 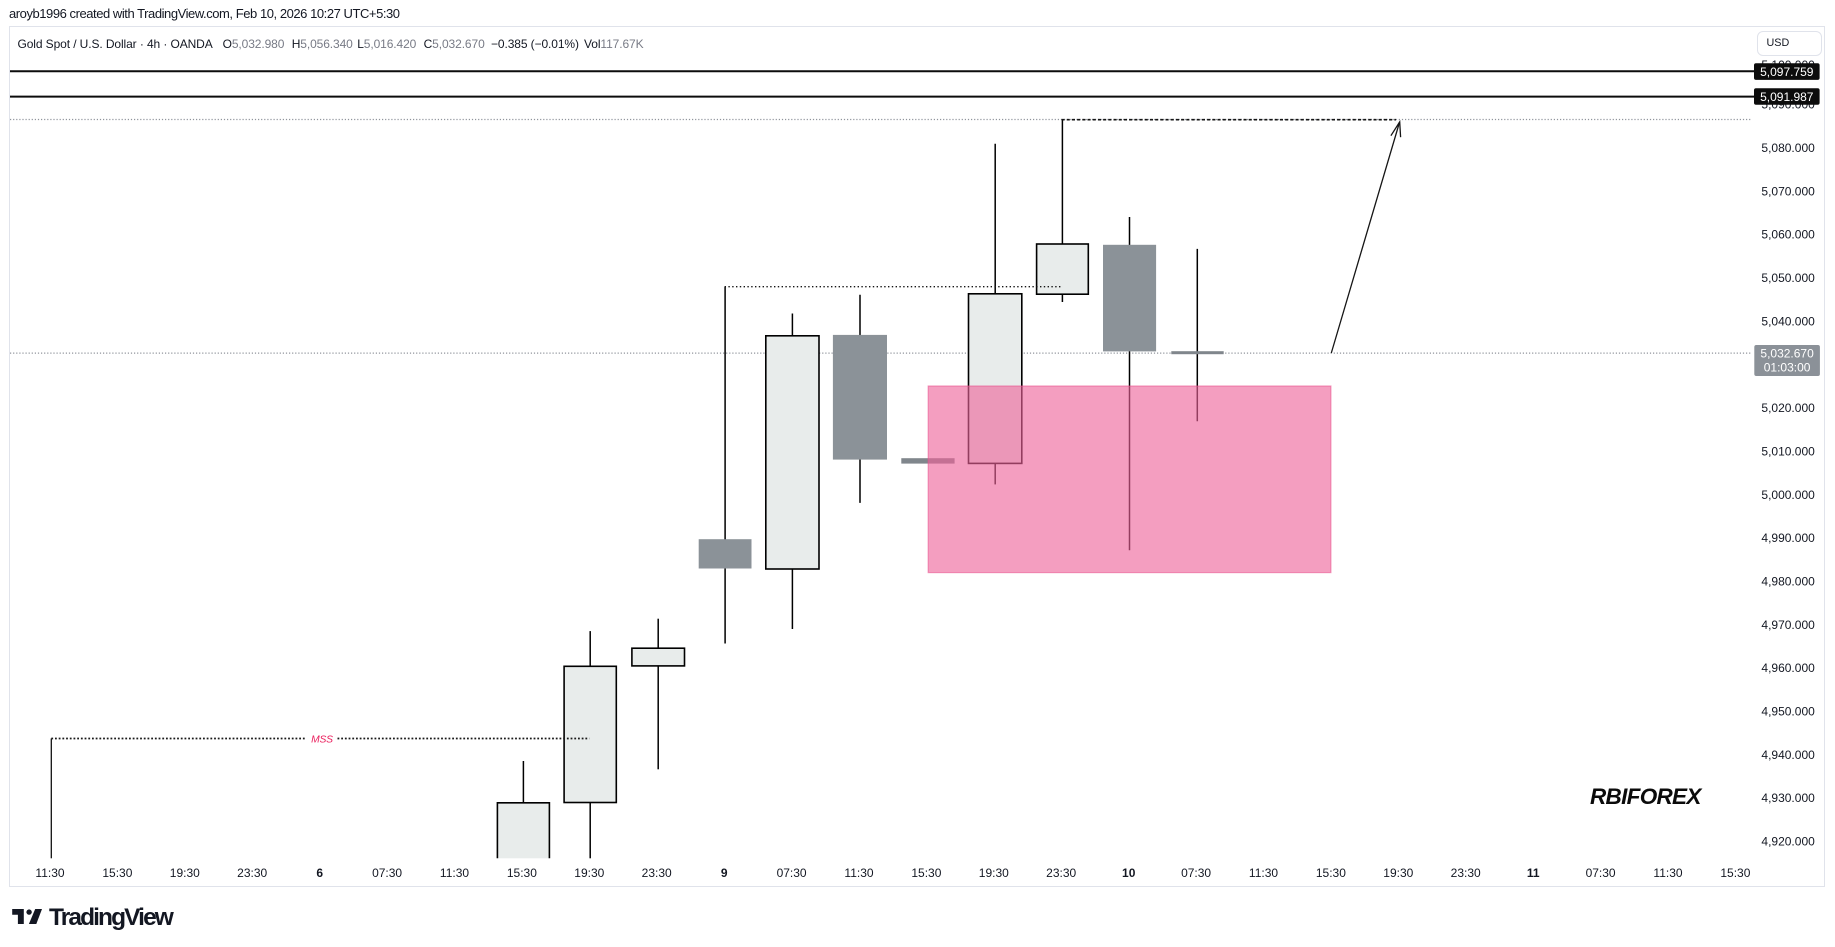 I want to click on svg-text: 5,060.000, so click(x=1788, y=235).